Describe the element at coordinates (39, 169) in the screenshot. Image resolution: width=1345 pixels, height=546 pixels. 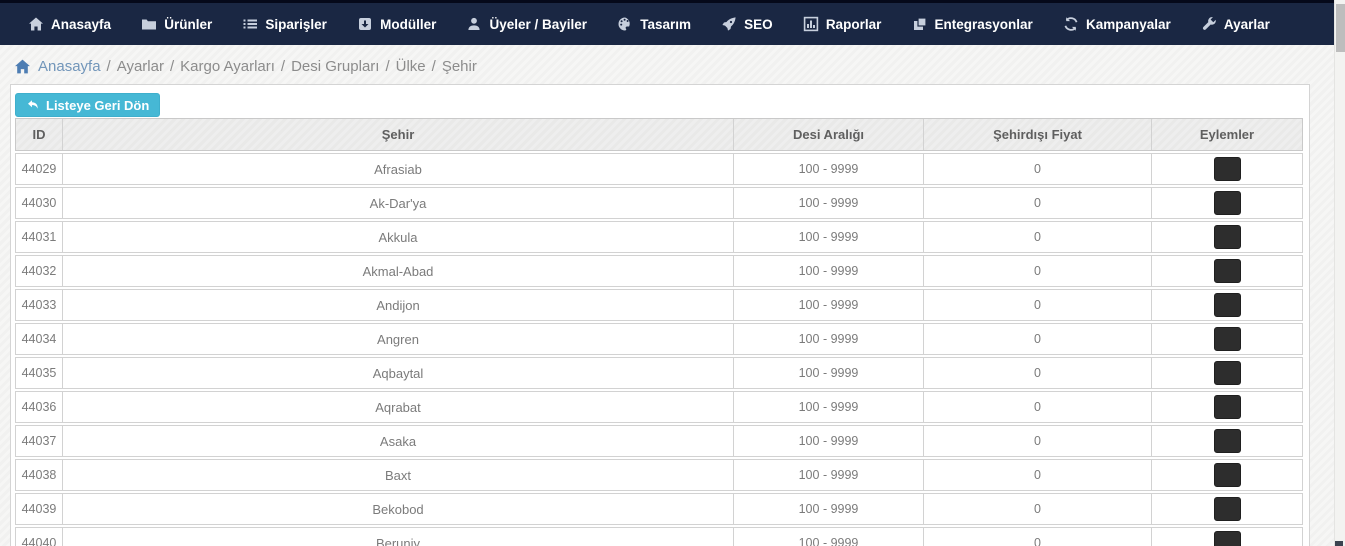
I see `cell-id: 44029` at that location.